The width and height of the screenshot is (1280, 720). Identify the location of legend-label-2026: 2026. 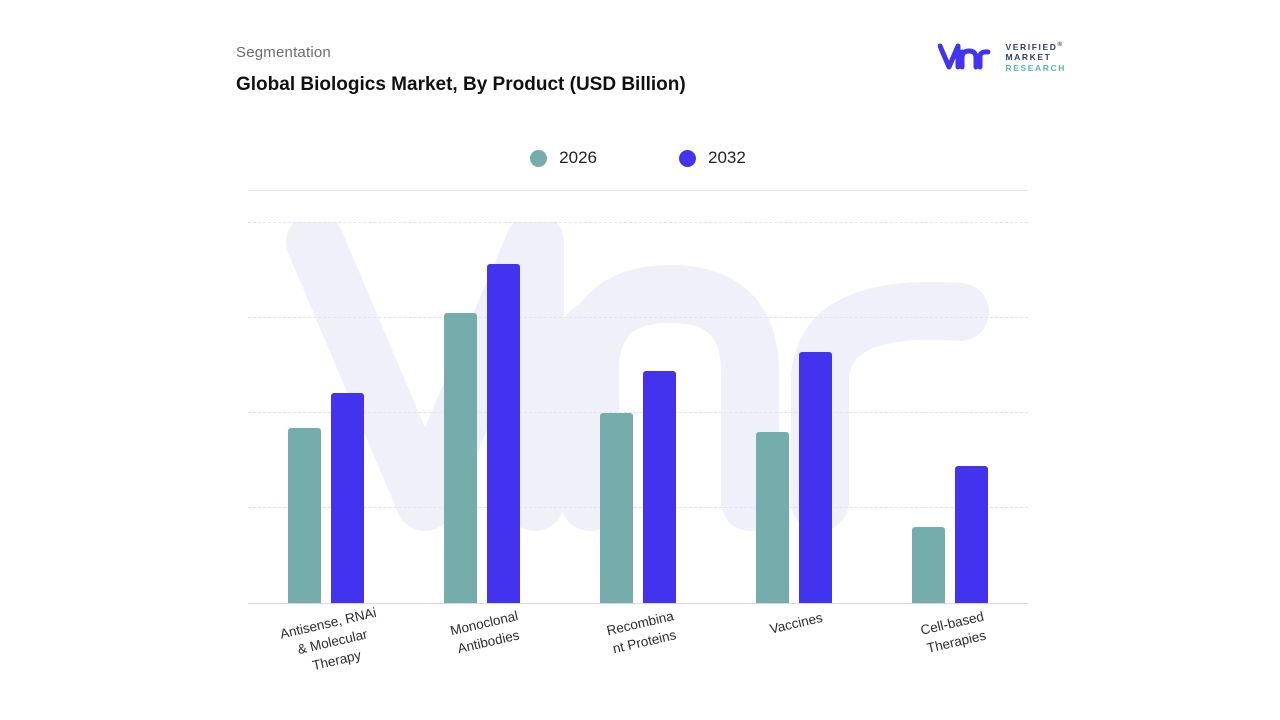
(578, 157).